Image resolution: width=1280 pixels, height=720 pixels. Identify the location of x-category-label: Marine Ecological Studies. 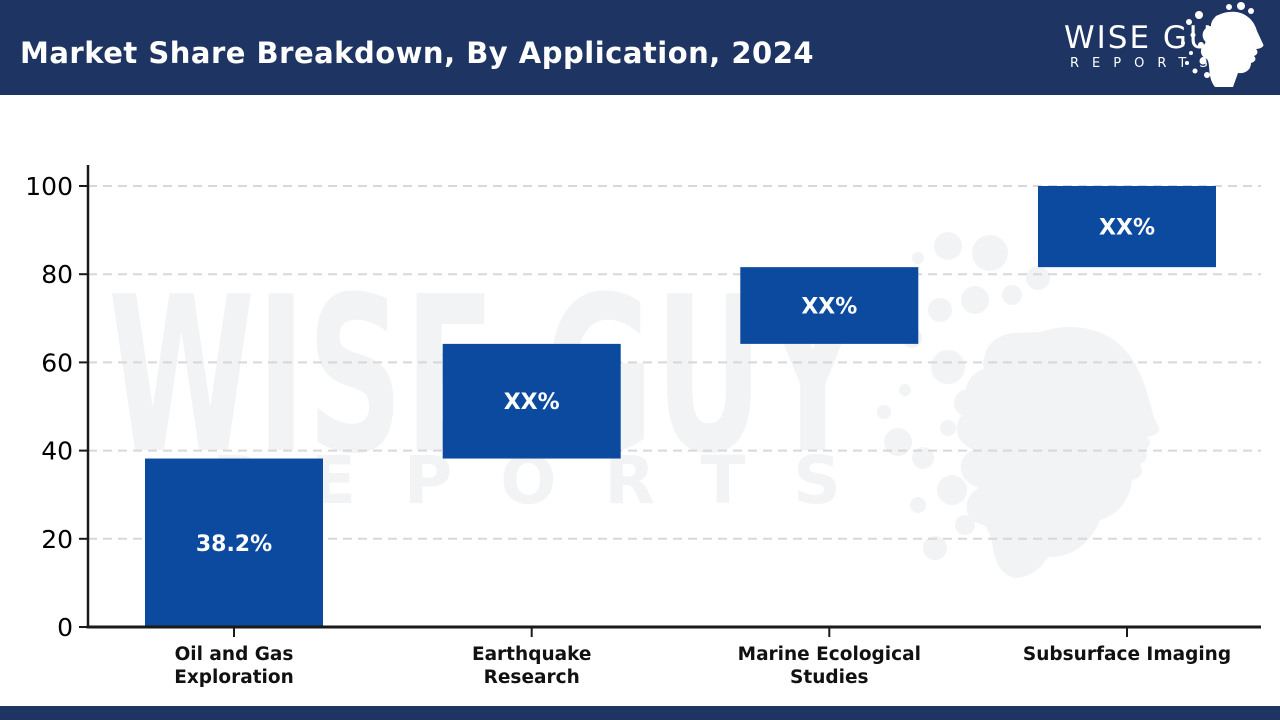
(829, 666).